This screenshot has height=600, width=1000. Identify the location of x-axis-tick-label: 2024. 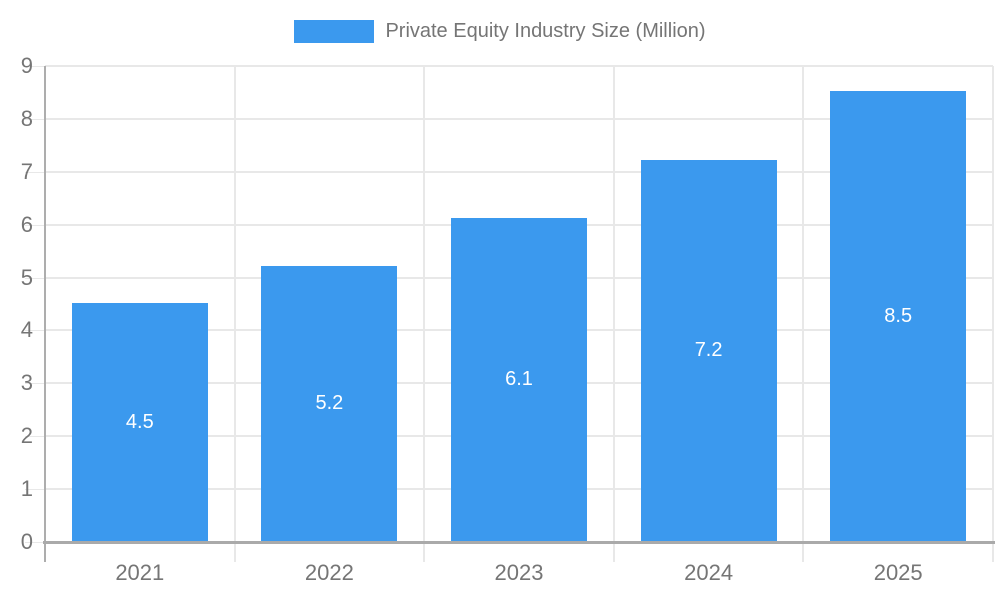
(709, 572).